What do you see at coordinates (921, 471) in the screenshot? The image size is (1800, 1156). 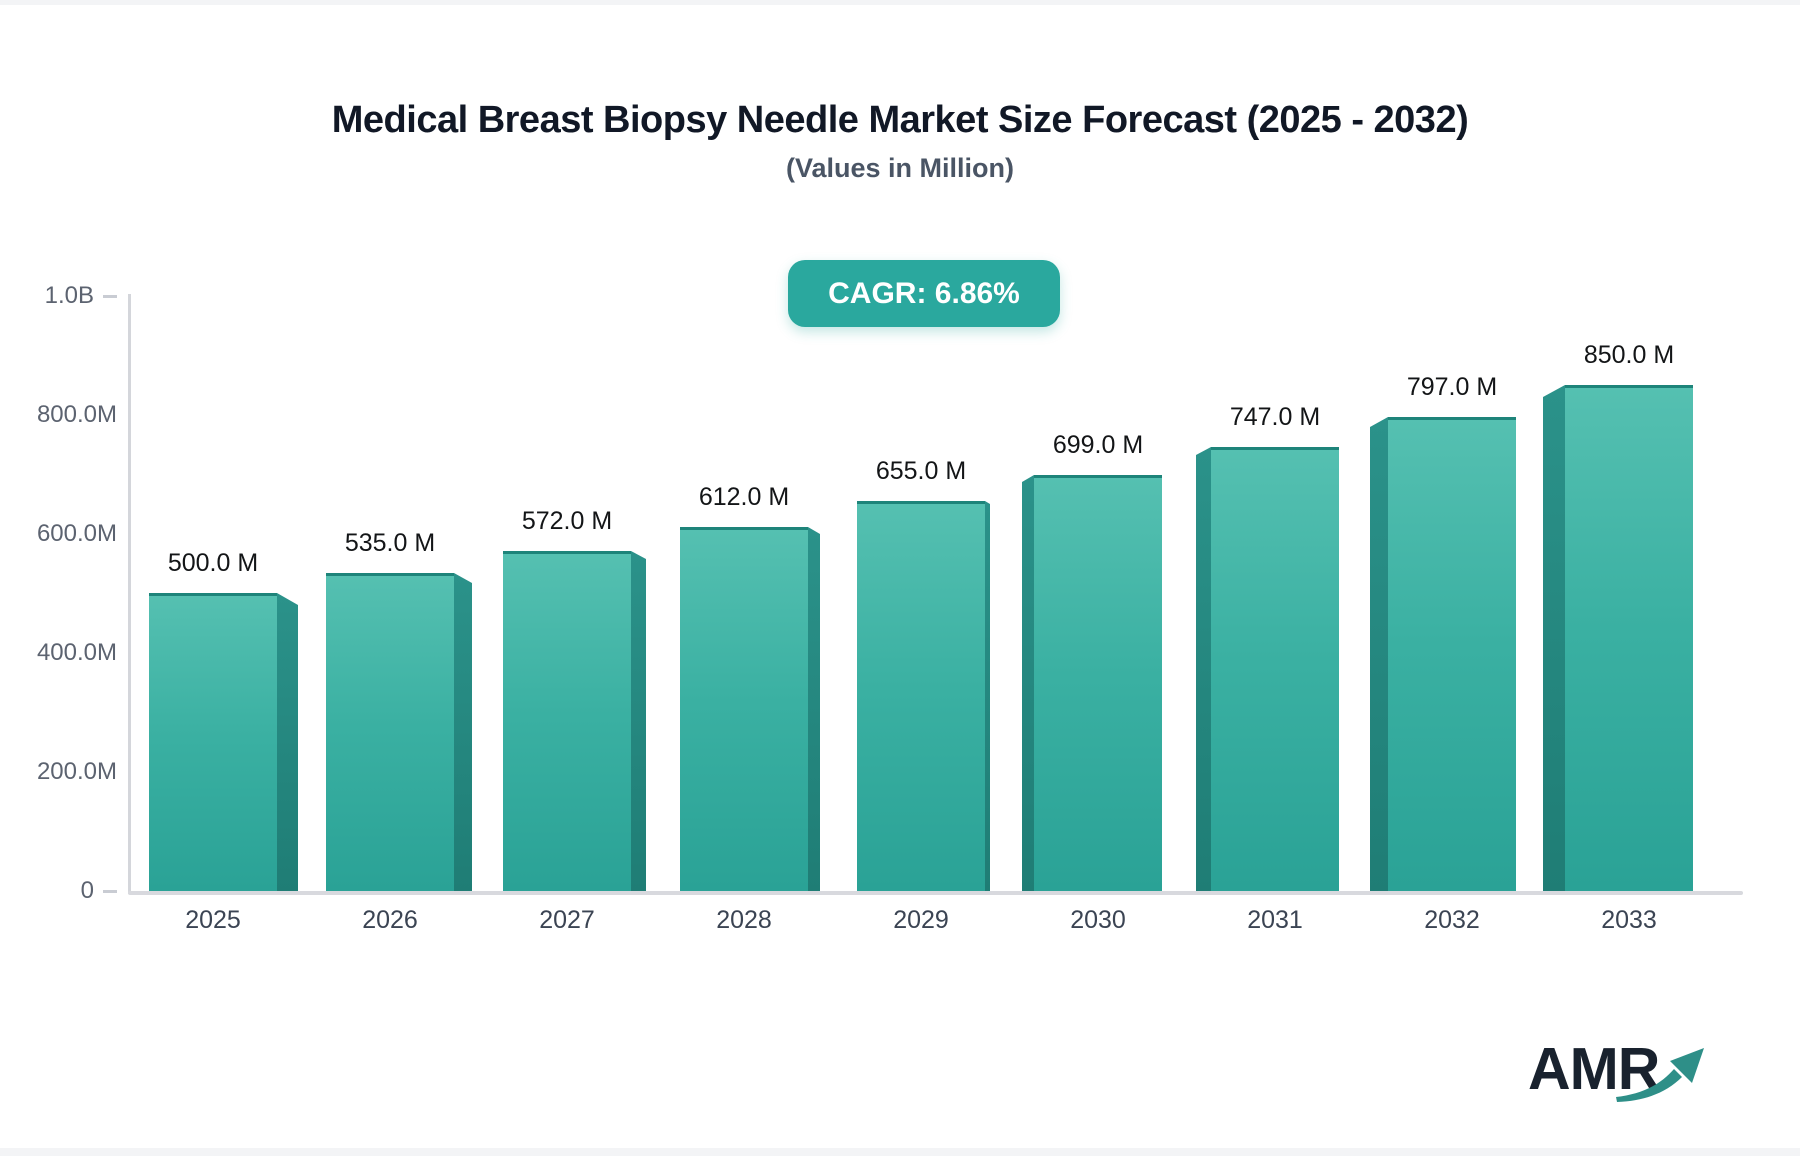 I see `bar-value-label: 655.0 M` at bounding box center [921, 471].